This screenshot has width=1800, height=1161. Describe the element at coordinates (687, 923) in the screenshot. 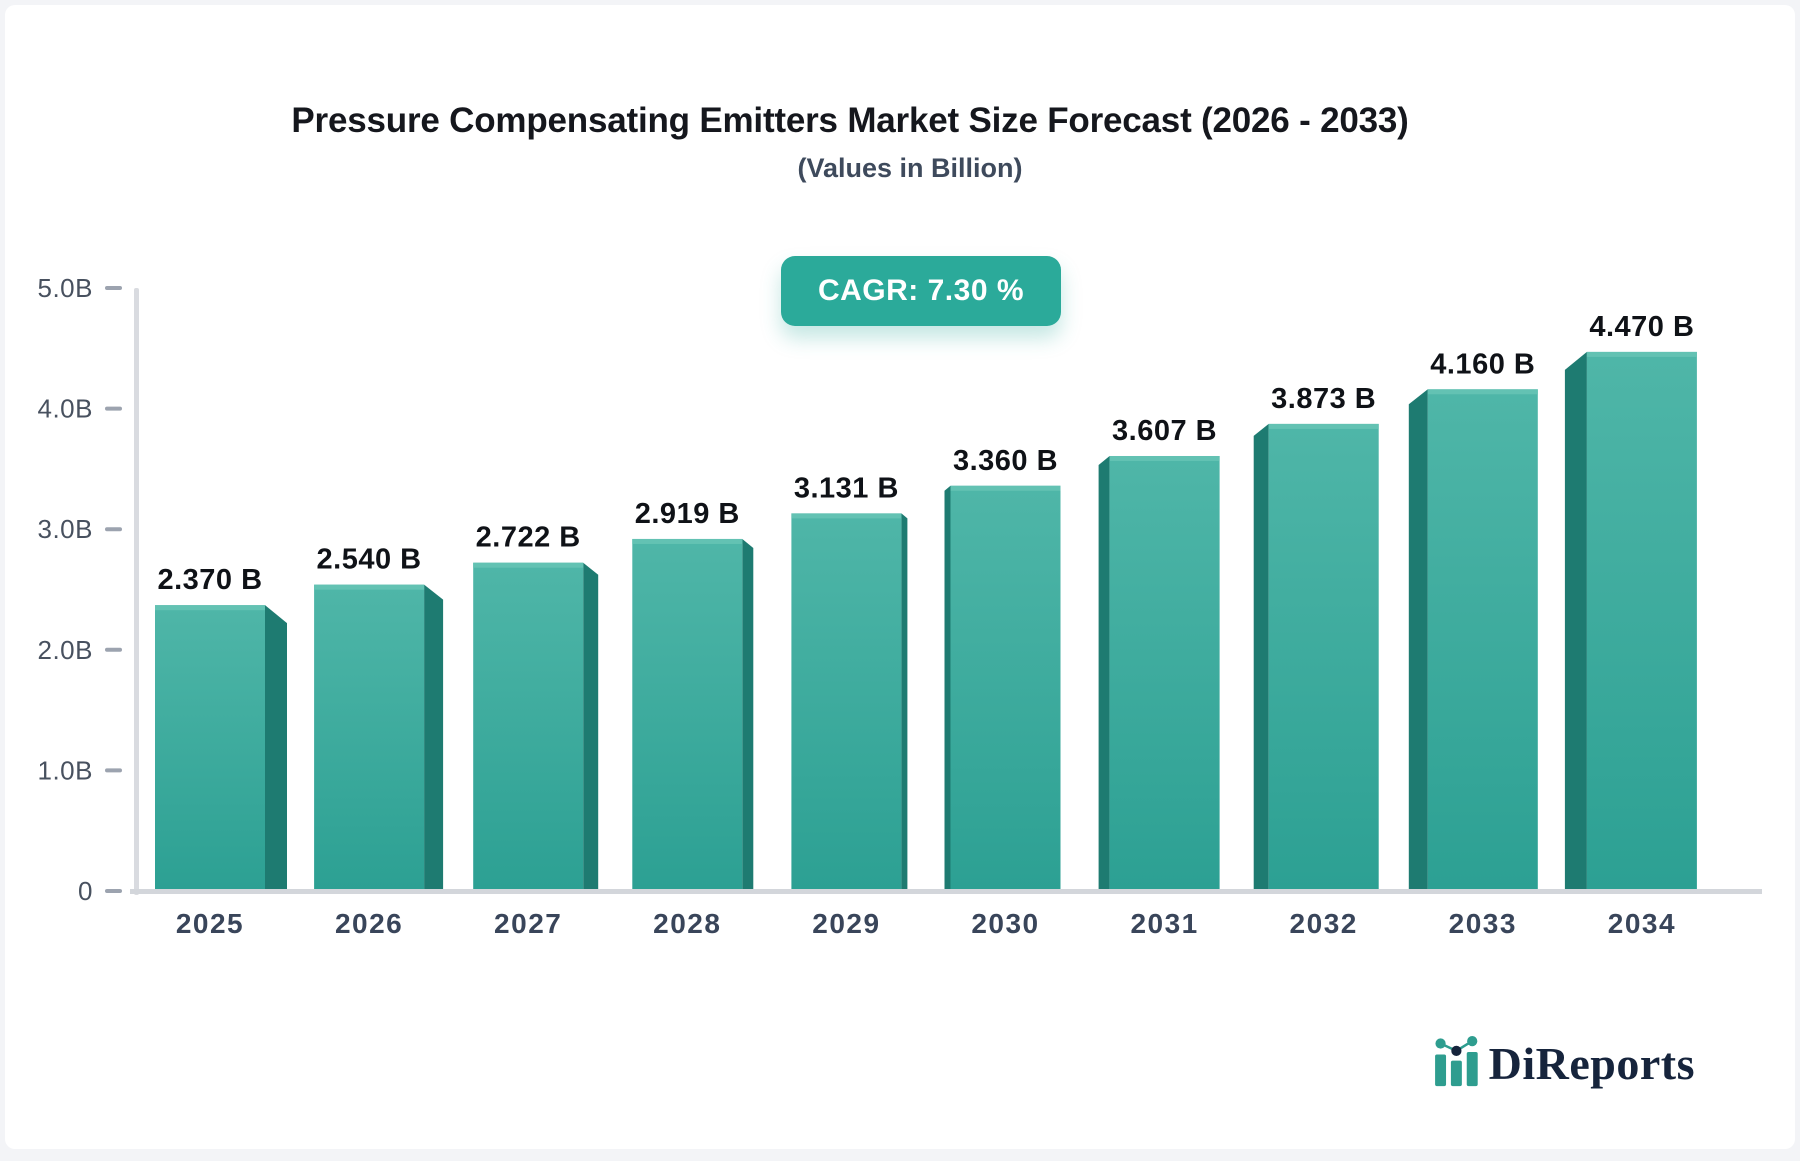

I see `x-tick-label: 2028` at that location.